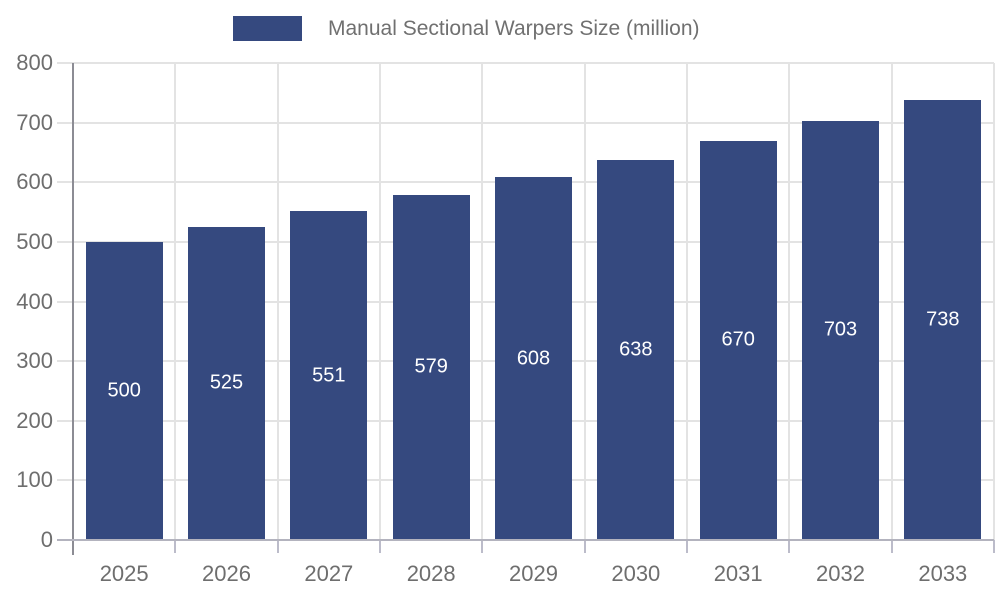 Image resolution: width=1000 pixels, height=600 pixels. I want to click on bar: 551, so click(329, 375).